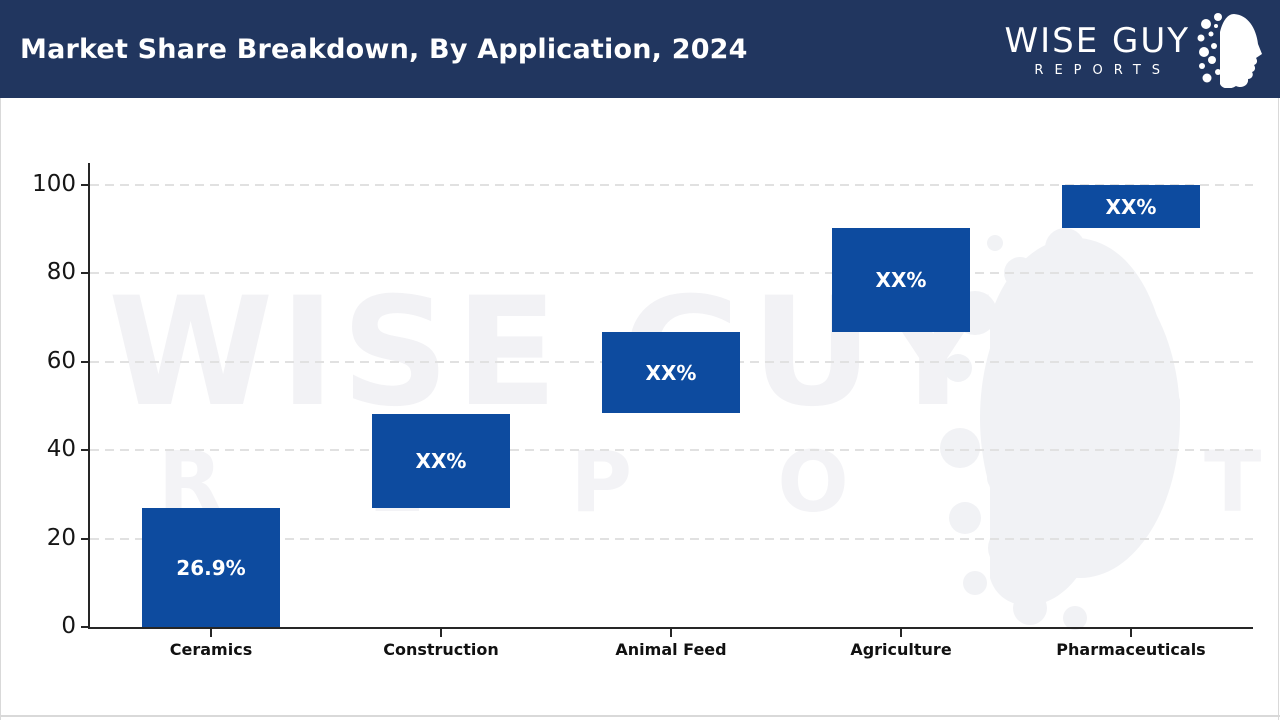  I want to click on y-tick-label-80: 80, so click(61, 272).